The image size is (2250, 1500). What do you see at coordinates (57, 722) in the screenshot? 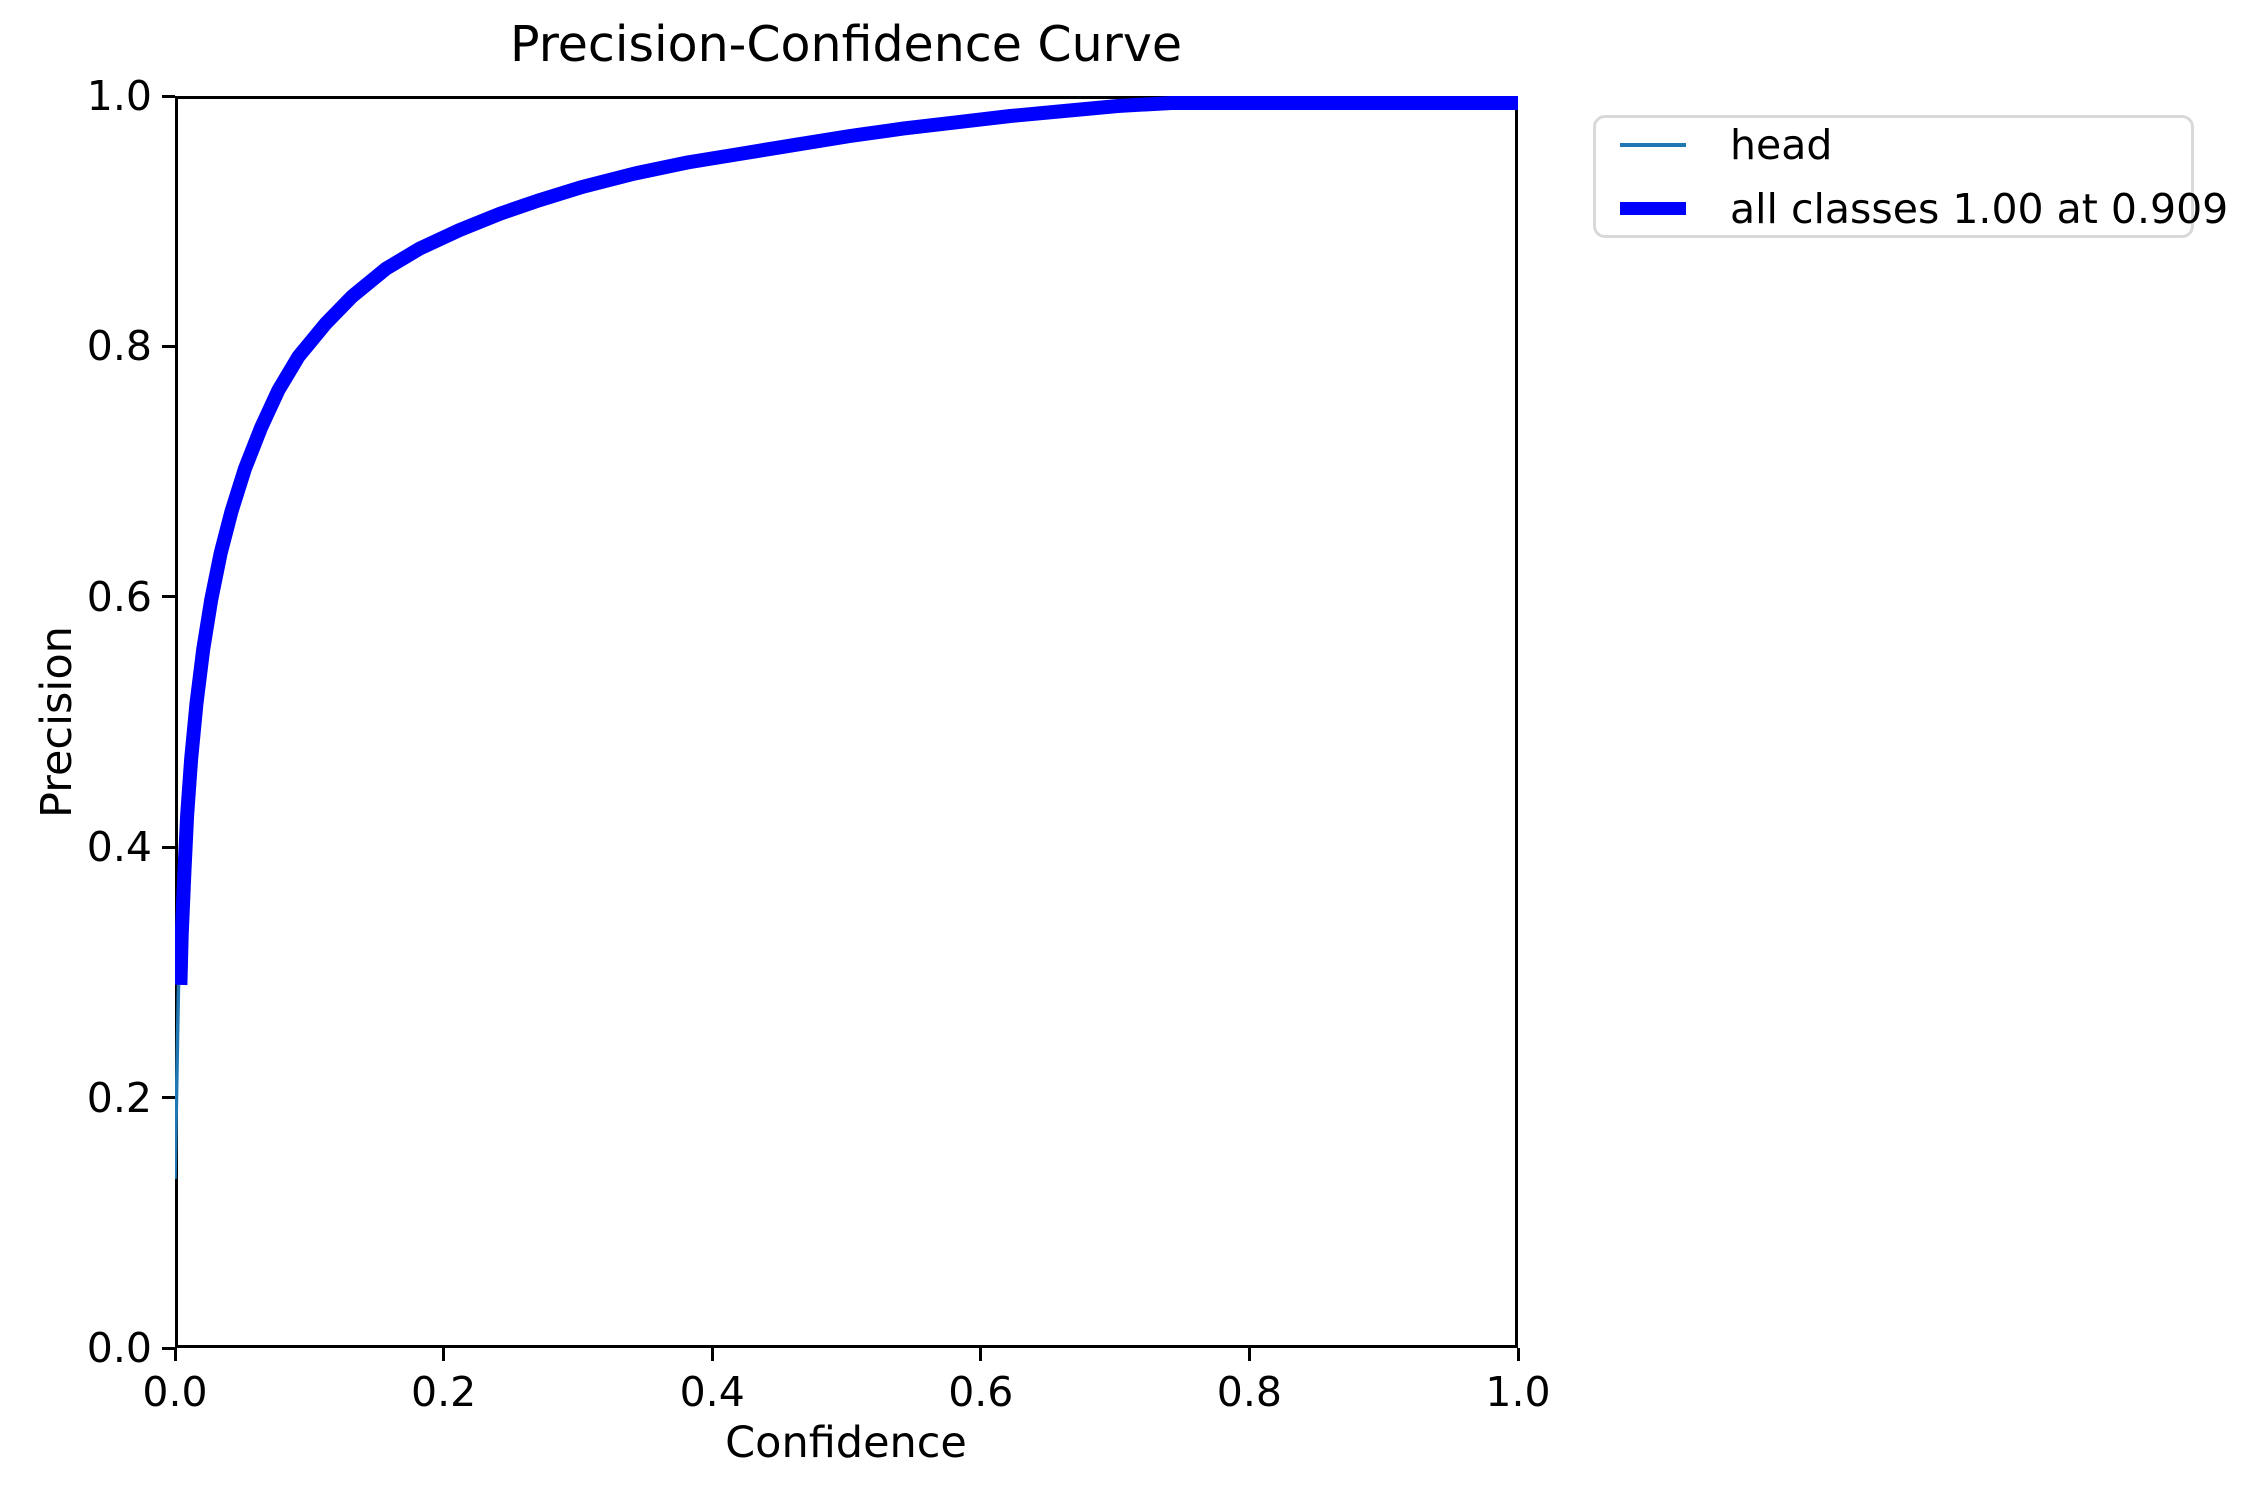
I see `y-axis-label: Precision` at bounding box center [57, 722].